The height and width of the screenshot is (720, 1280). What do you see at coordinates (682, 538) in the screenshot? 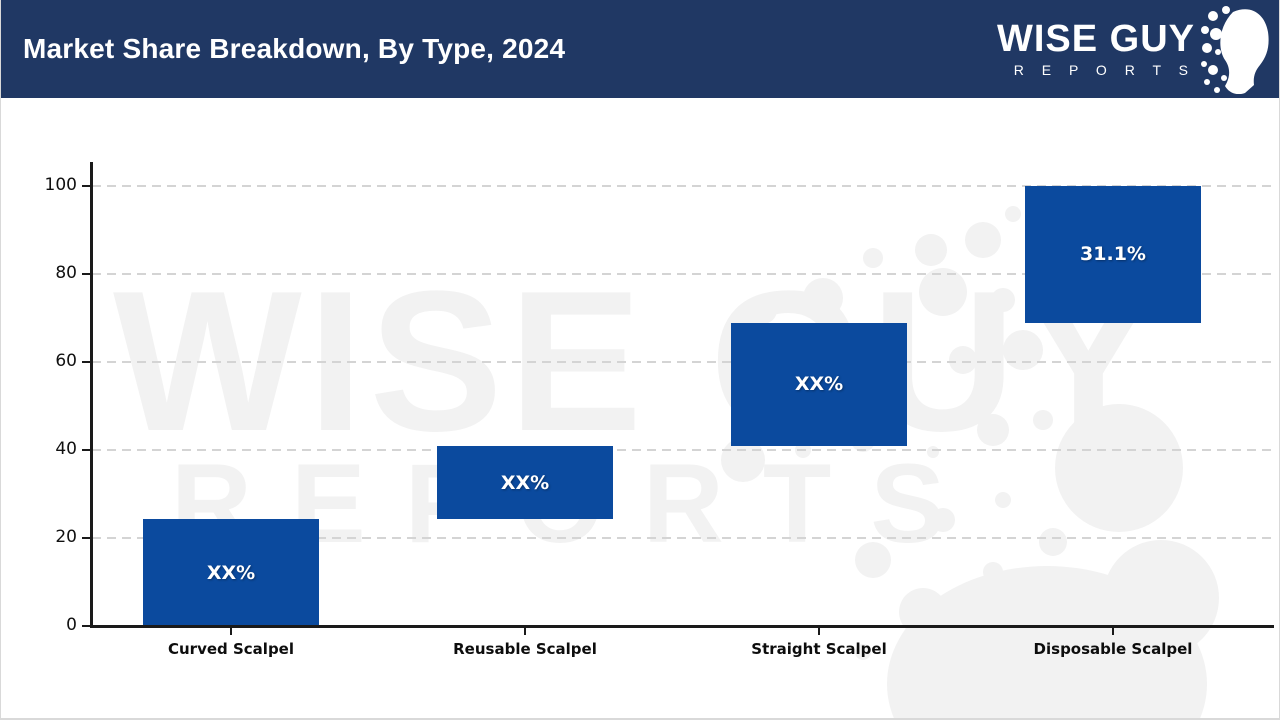
I see `gridline-y20` at bounding box center [682, 538].